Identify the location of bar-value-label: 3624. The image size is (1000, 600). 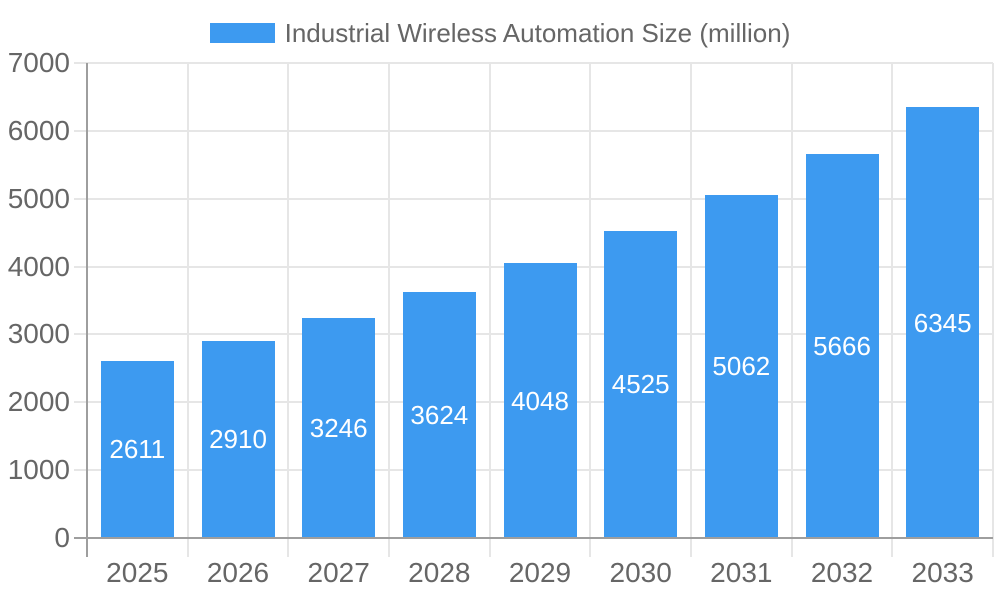
(439, 415).